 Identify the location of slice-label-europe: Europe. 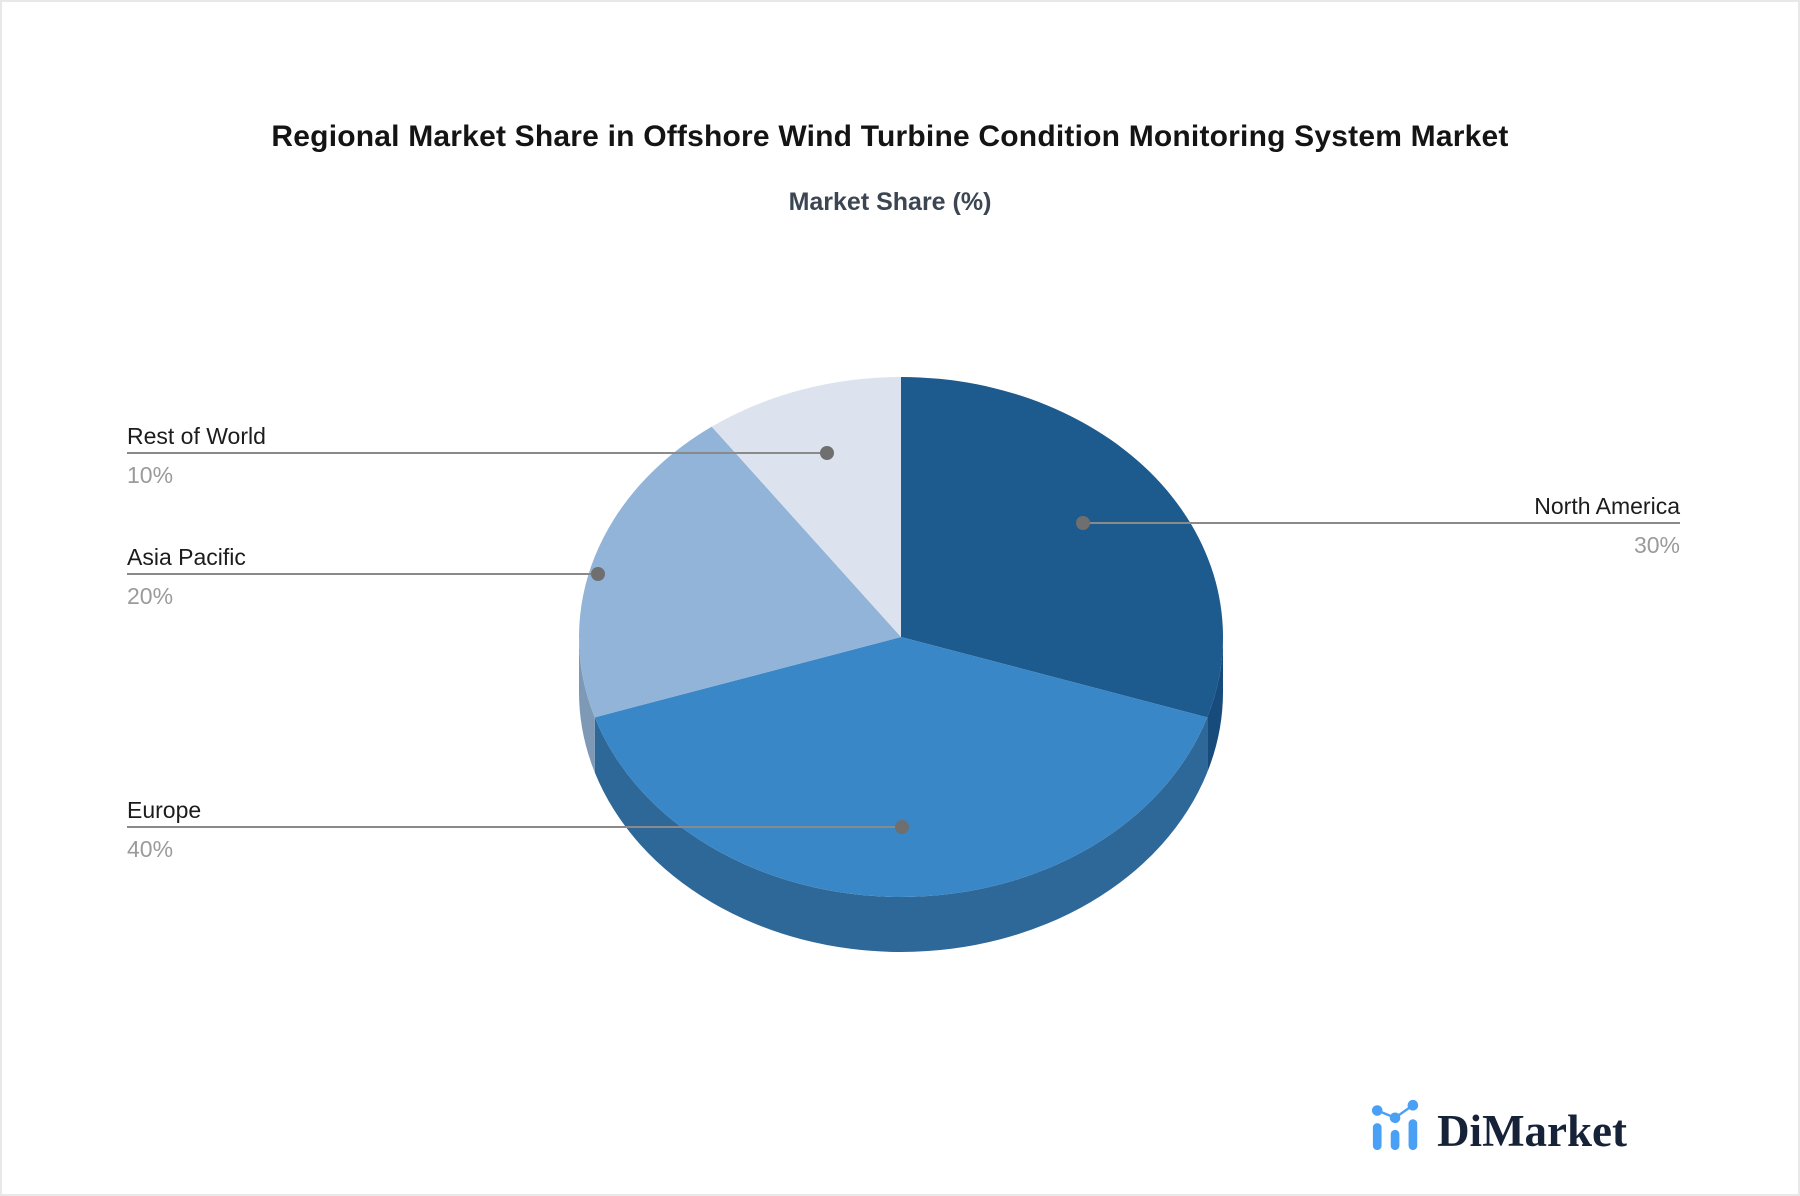
(164, 810).